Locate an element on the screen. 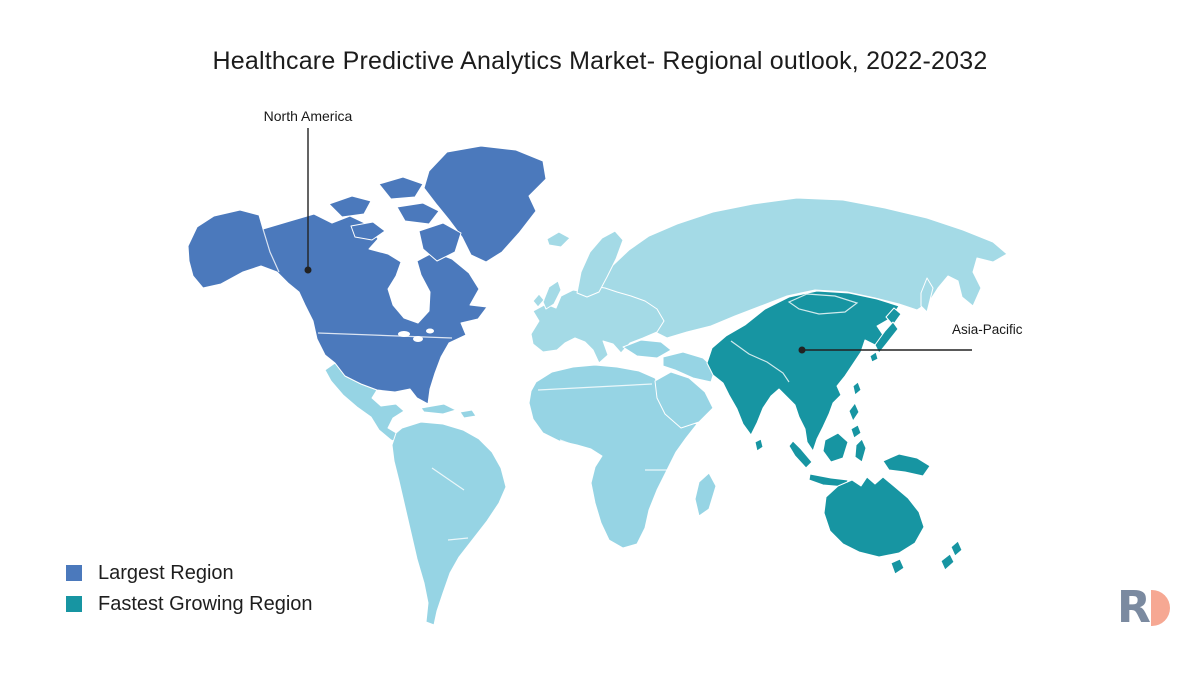 The width and height of the screenshot is (1200, 674). island-sri-lanka is located at coordinates (759, 445).